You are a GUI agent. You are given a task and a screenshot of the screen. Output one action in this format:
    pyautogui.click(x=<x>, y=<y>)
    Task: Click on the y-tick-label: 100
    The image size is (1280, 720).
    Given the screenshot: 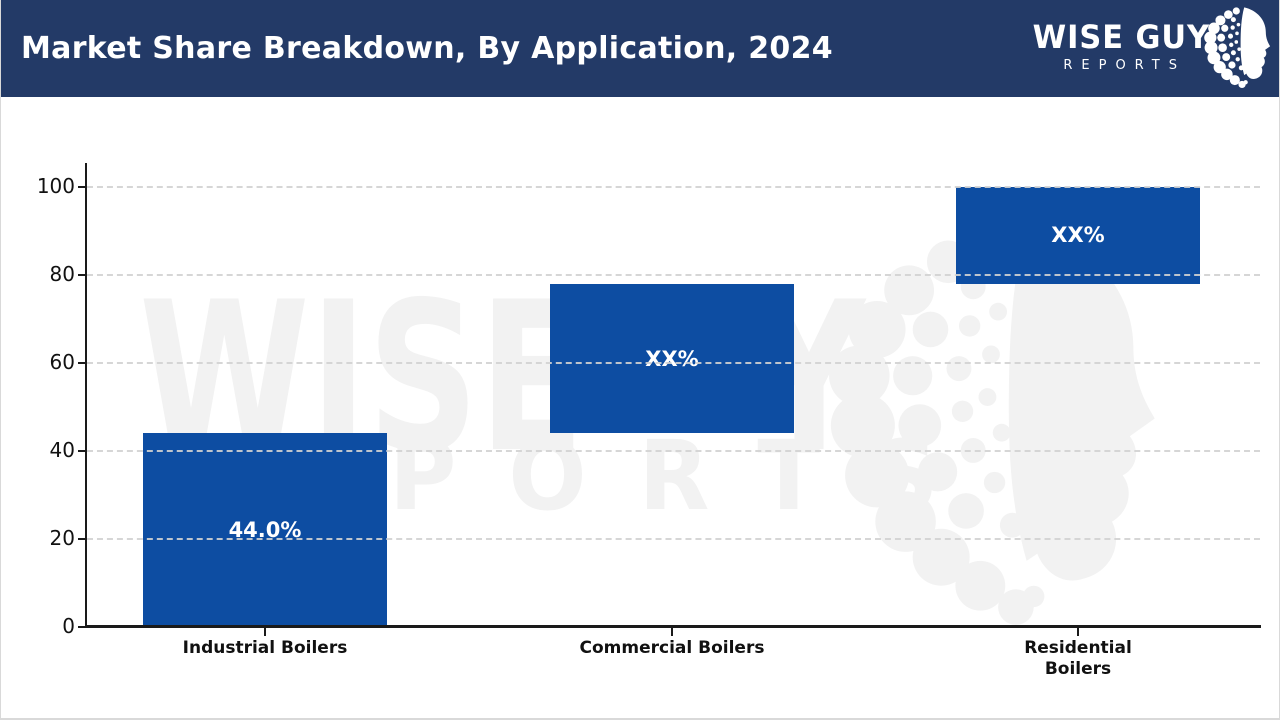 What is the action you would take?
    pyautogui.click(x=55, y=186)
    